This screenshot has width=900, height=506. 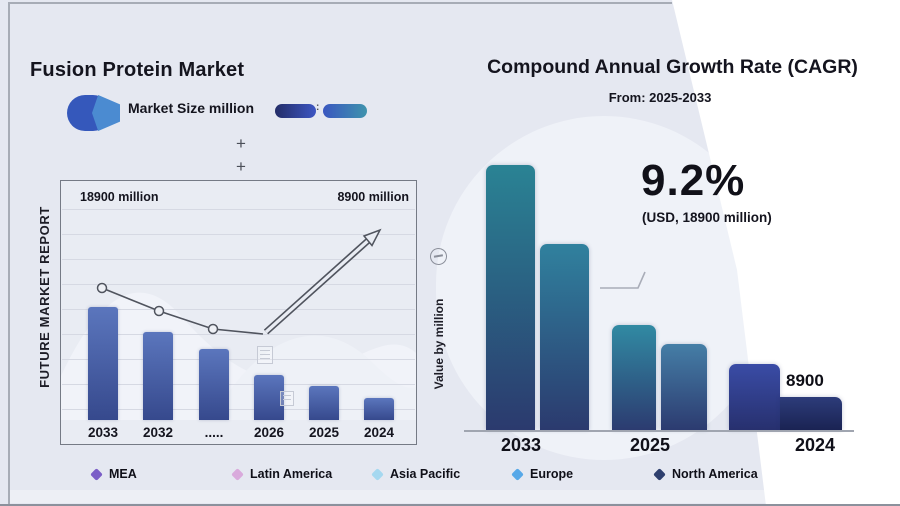 I want to click on legend-label: MEA, so click(x=123, y=474).